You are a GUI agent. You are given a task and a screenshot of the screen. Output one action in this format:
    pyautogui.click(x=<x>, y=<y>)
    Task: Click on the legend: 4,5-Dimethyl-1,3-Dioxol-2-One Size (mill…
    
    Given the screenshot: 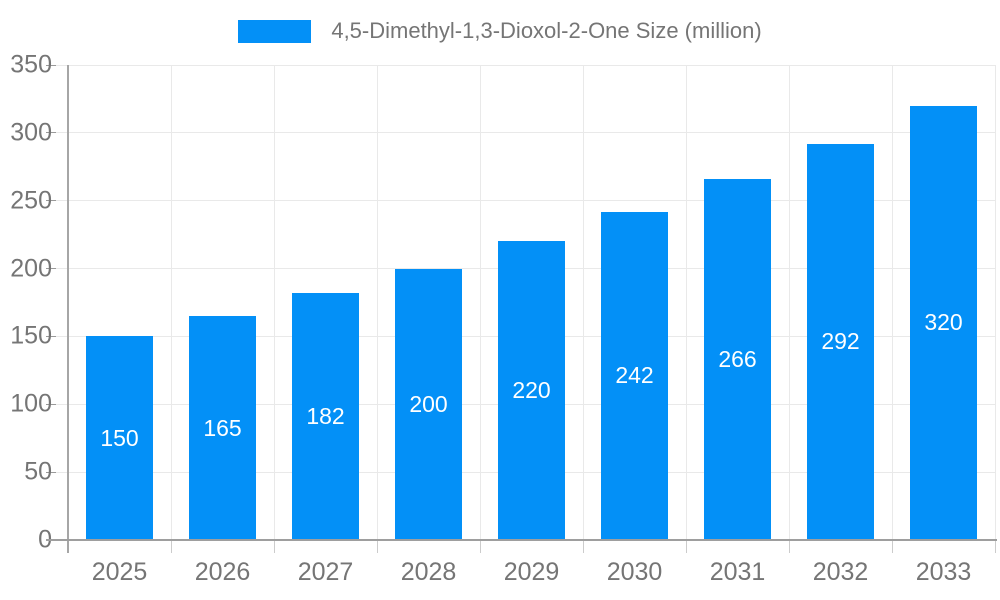 What is the action you would take?
    pyautogui.click(x=500, y=31)
    